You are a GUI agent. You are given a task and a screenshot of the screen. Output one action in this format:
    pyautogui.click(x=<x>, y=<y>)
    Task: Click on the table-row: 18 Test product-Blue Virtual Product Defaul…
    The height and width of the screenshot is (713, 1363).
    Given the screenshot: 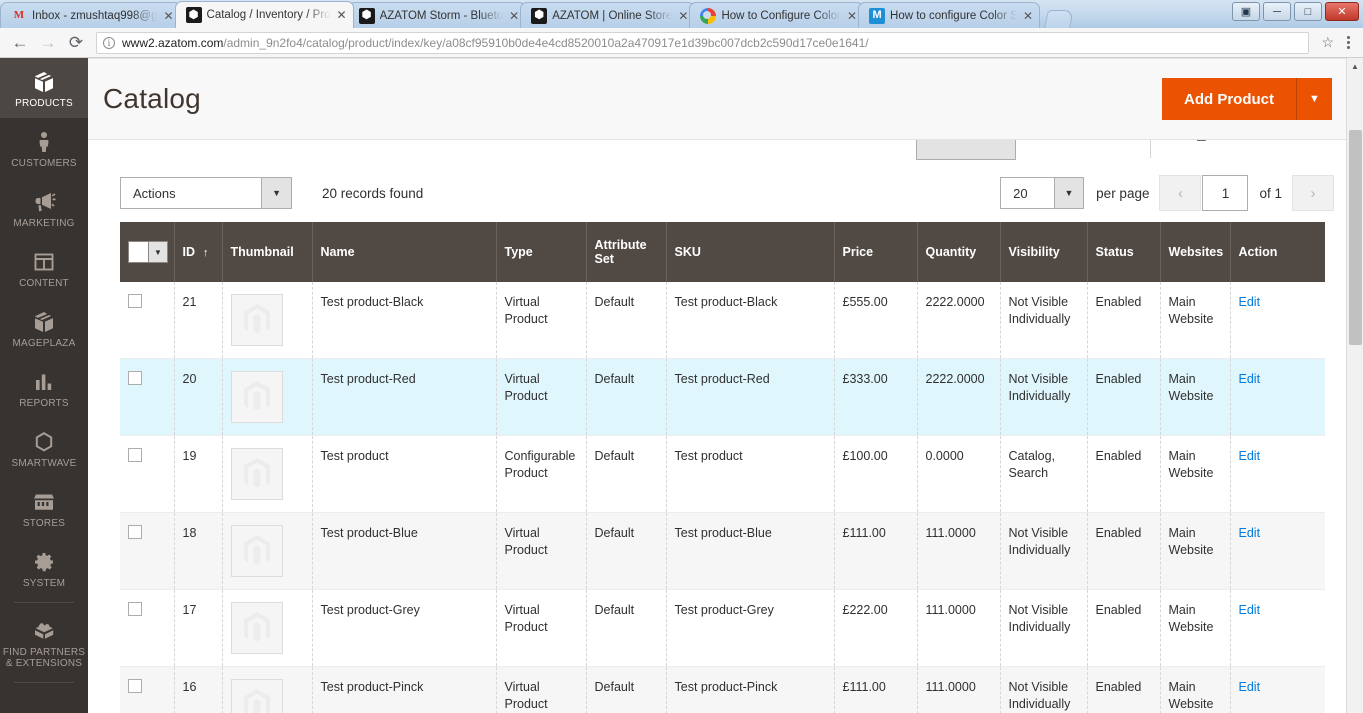 What is the action you would take?
    pyautogui.click(x=722, y=551)
    